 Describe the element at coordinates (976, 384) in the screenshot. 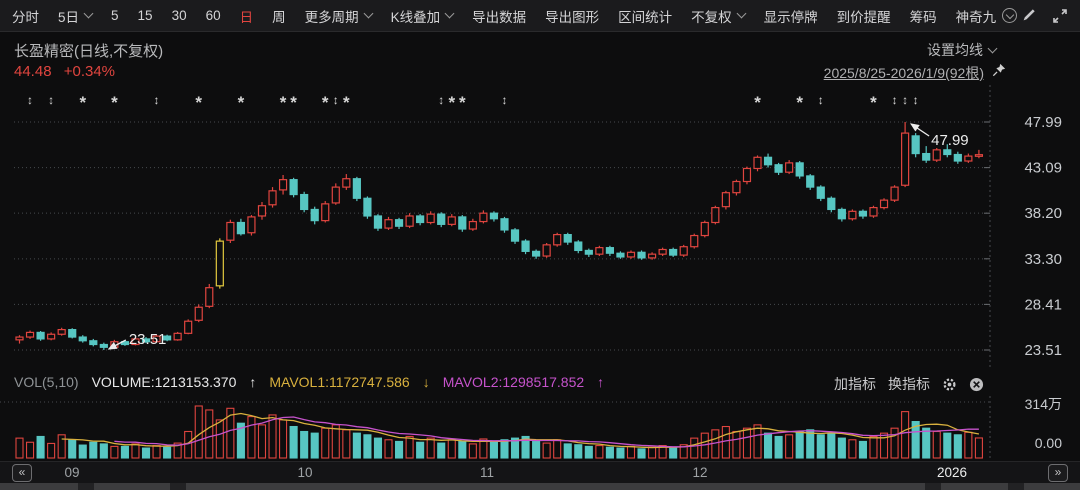

I see `close-indicator-icon` at that location.